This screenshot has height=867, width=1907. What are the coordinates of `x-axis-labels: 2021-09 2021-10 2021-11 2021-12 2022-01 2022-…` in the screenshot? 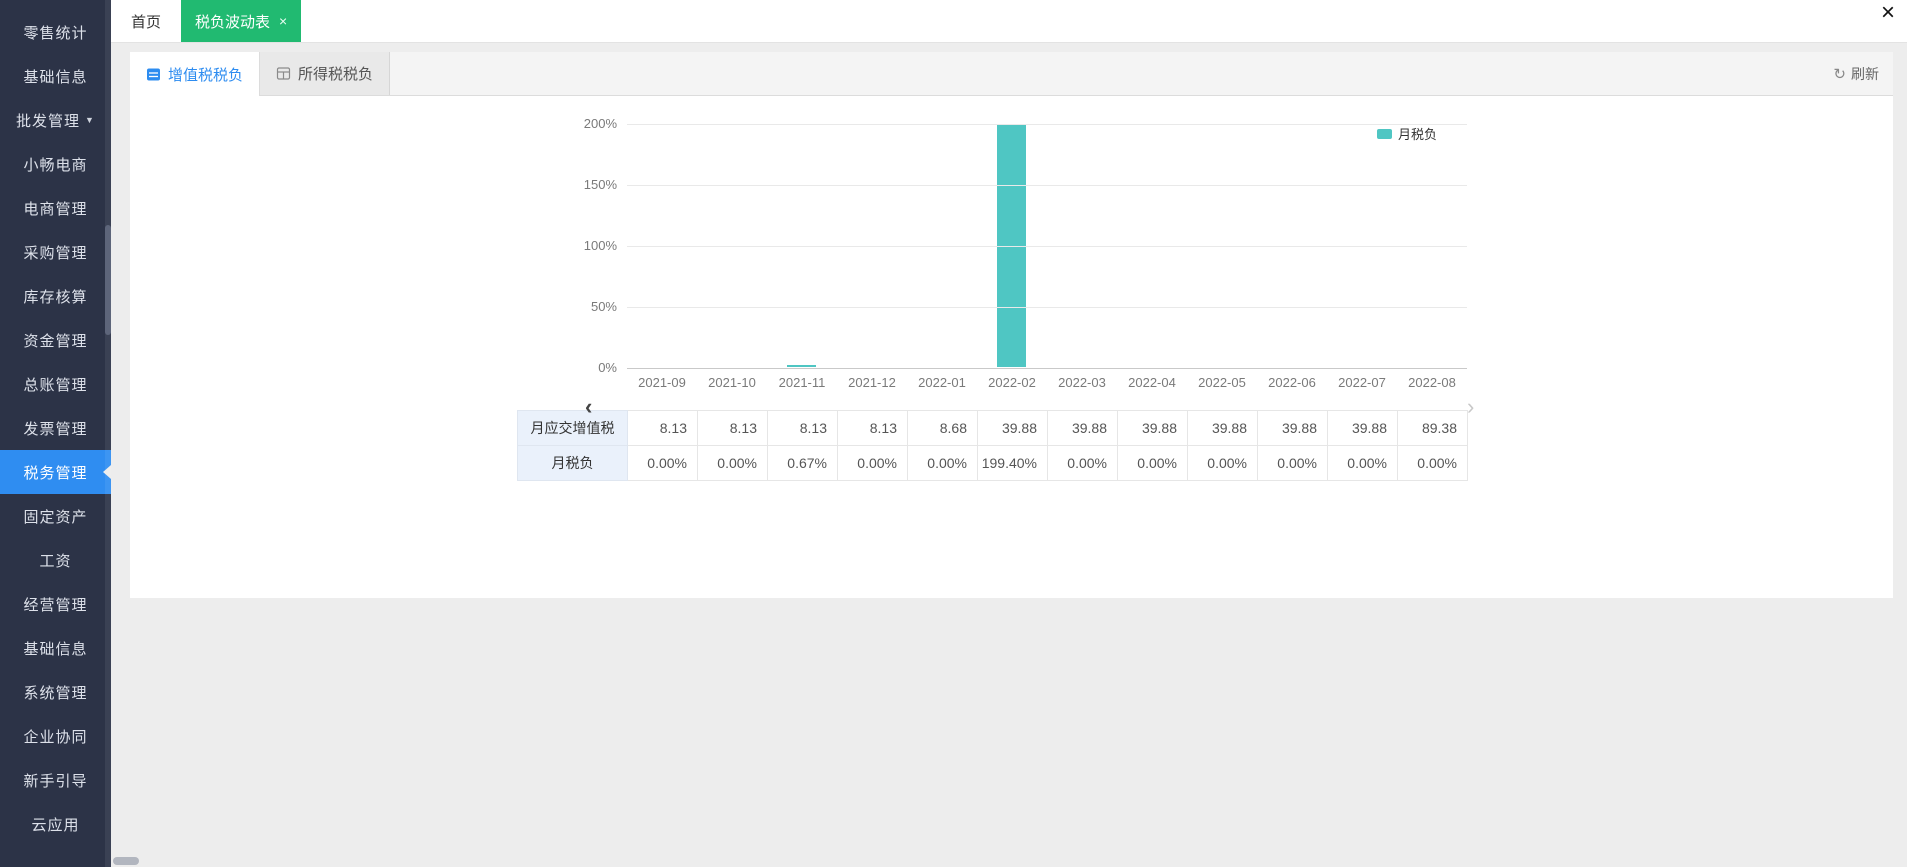 It's located at (1047, 382).